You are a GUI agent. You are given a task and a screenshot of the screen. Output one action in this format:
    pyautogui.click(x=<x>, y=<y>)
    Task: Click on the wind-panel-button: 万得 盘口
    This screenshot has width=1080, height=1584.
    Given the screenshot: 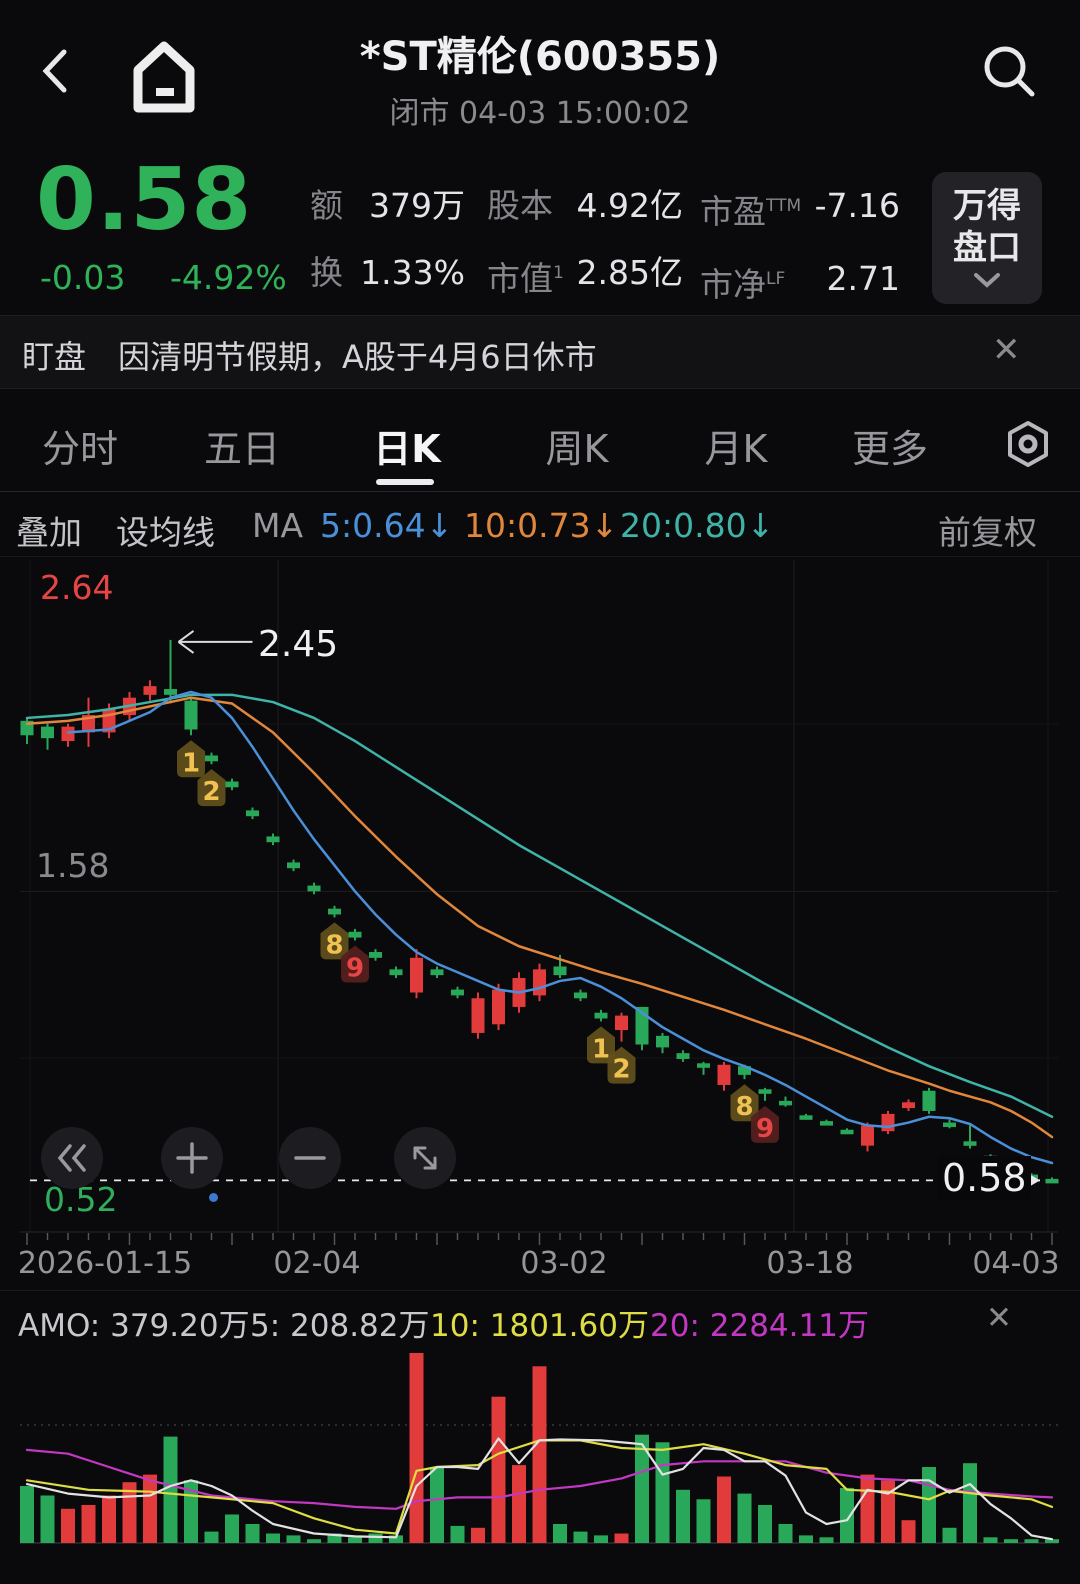 What is the action you would take?
    pyautogui.click(x=987, y=238)
    